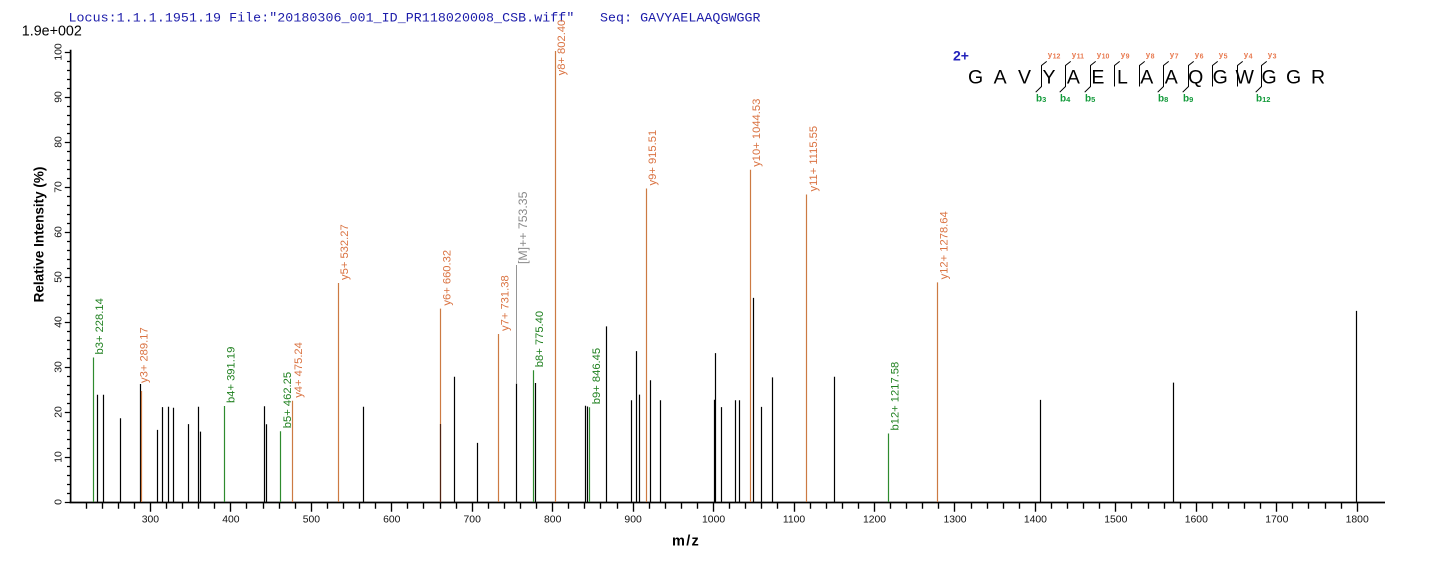 Image resolution: width=1436 pixels, height=562 pixels. What do you see at coordinates (1041, 99) in the screenshot?
I see `svg-text: b3` at bounding box center [1041, 99].